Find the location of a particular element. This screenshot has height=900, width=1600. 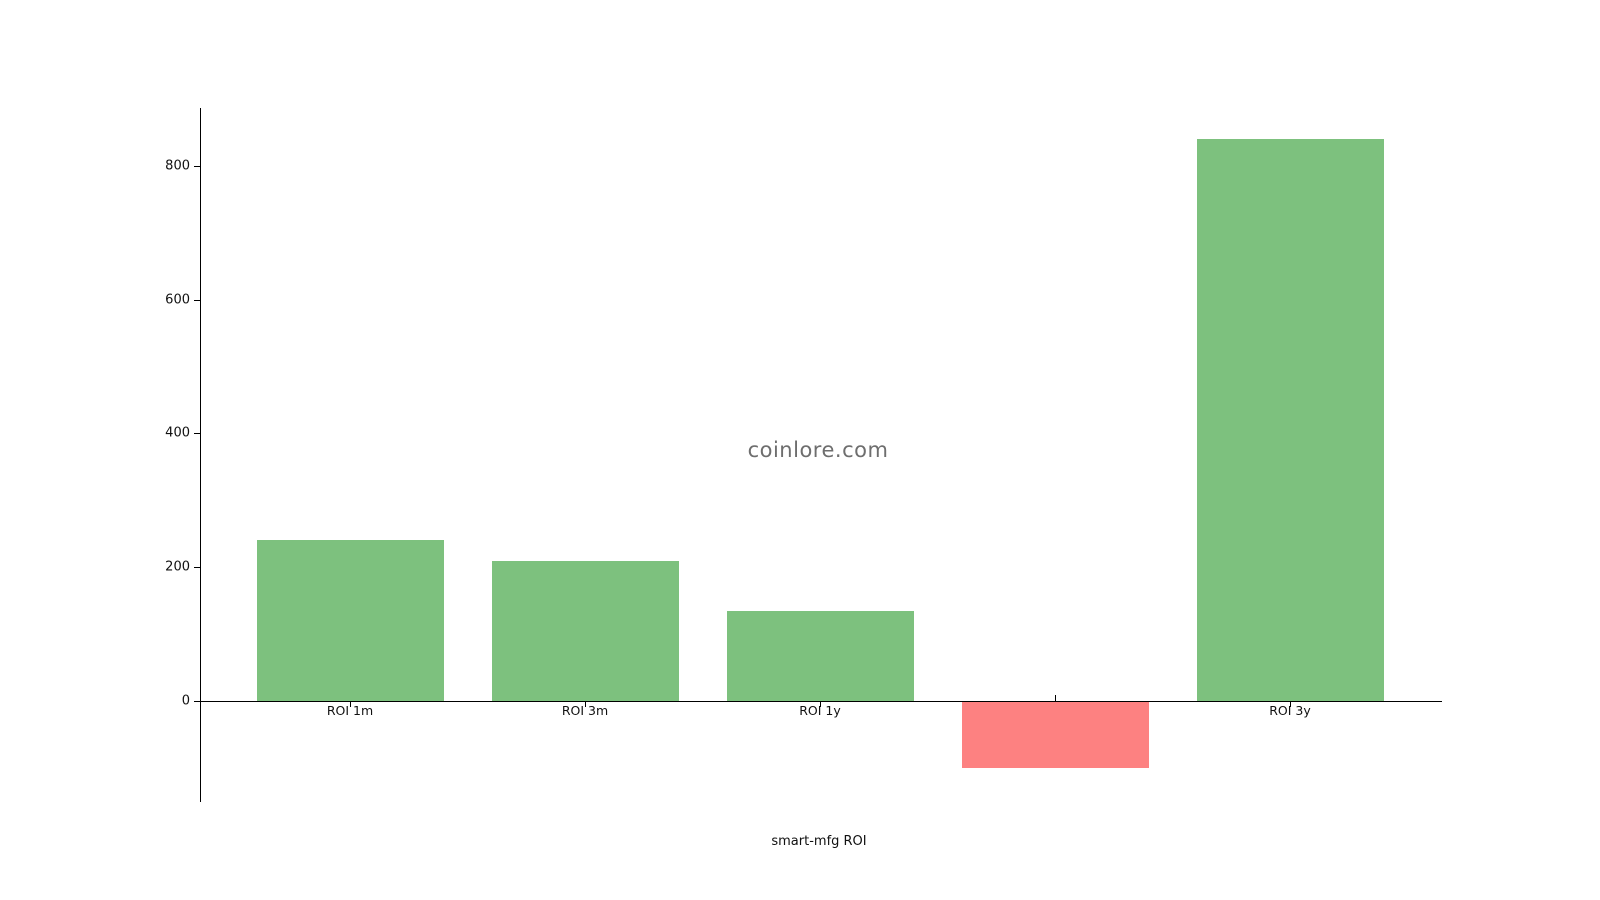

y-axis-tick-label: 0 is located at coordinates (185, 701).